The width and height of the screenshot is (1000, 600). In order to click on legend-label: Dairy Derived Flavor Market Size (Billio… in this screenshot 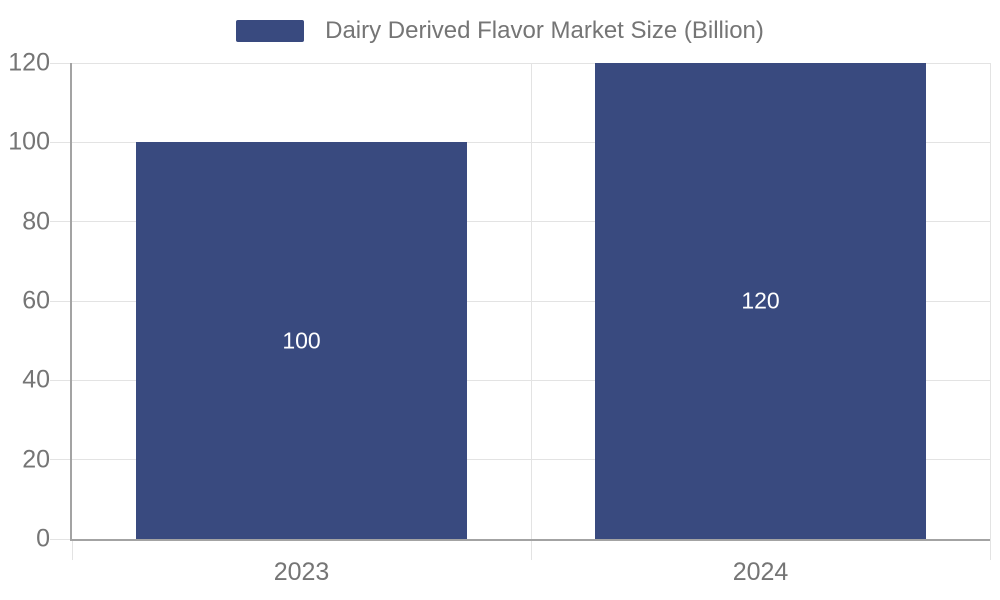, I will do `click(544, 30)`.